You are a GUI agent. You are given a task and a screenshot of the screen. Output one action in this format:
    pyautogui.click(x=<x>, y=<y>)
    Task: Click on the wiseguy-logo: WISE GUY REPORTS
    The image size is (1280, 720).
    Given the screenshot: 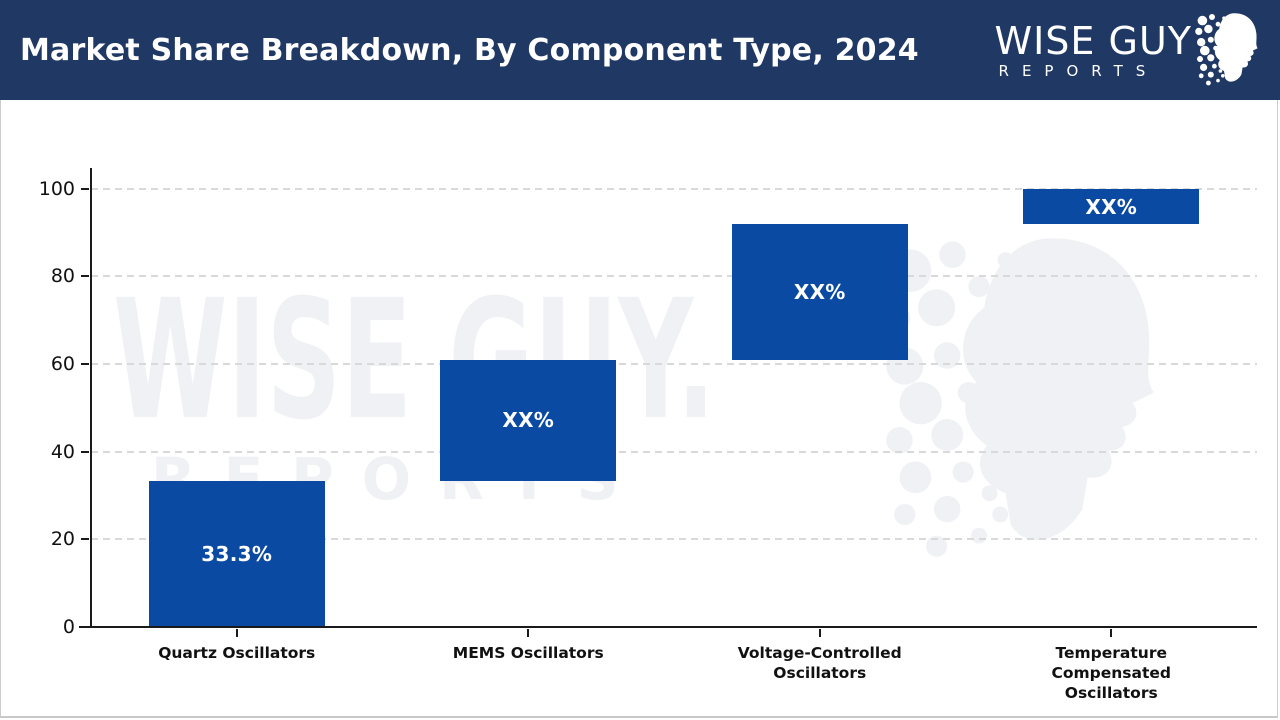 What is the action you would take?
    pyautogui.click(x=1130, y=50)
    